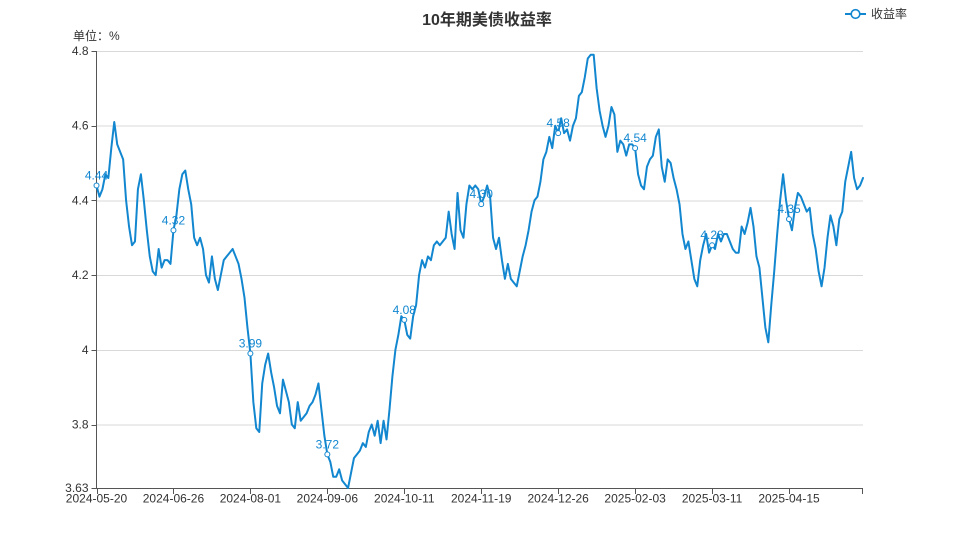 Image resolution: width=959 pixels, height=539 pixels. Describe the element at coordinates (251, 499) in the screenshot. I see `x-tick-label: 2024-08-01` at that location.